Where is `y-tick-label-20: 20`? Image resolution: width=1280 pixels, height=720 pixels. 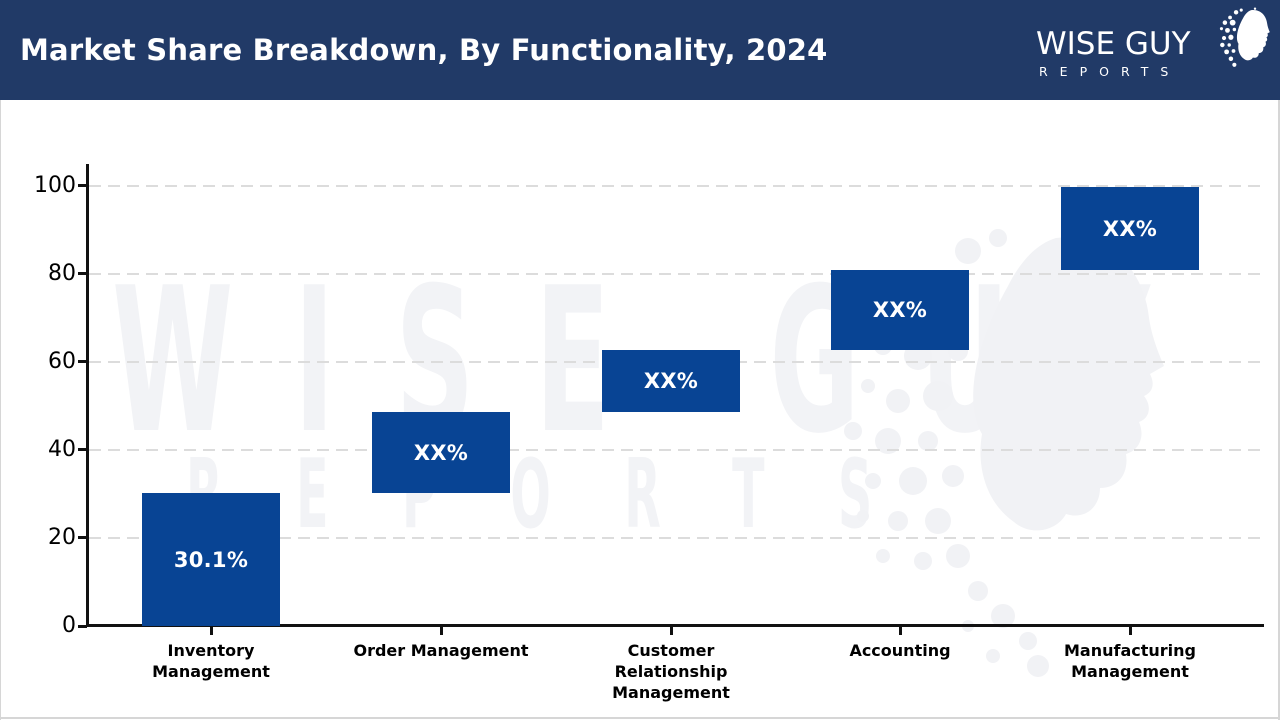
y-tick-label-20: 20 is located at coordinates (62, 537).